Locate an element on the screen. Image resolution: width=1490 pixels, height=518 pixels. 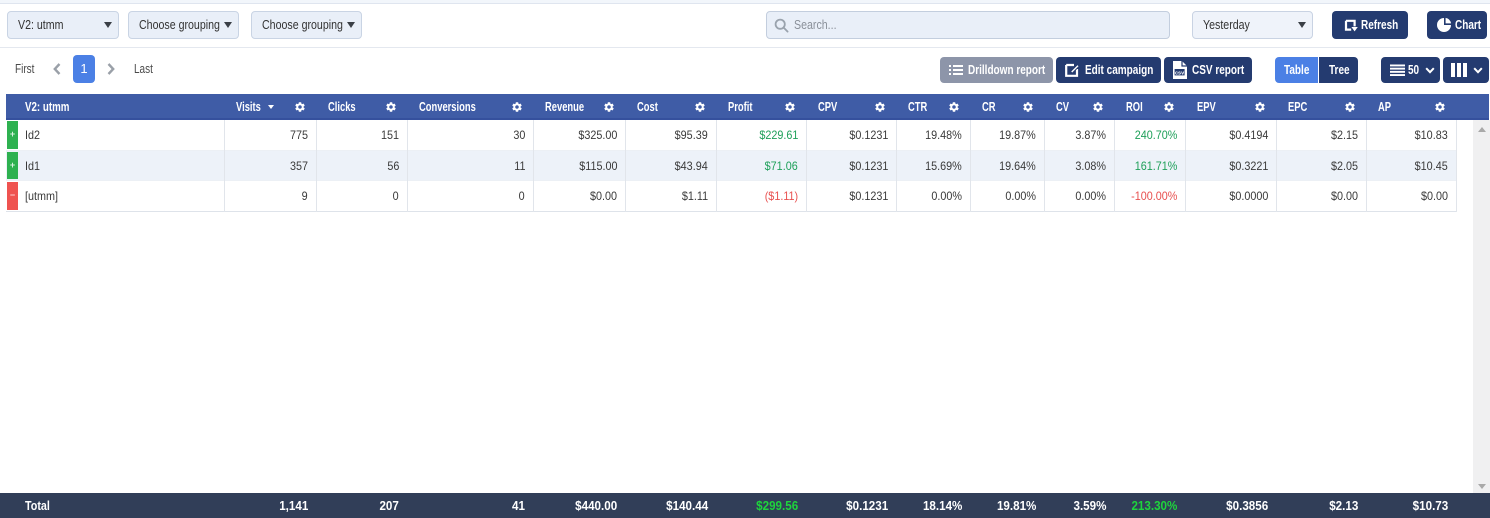
svg-text: csv is located at coordinates (1180, 73).